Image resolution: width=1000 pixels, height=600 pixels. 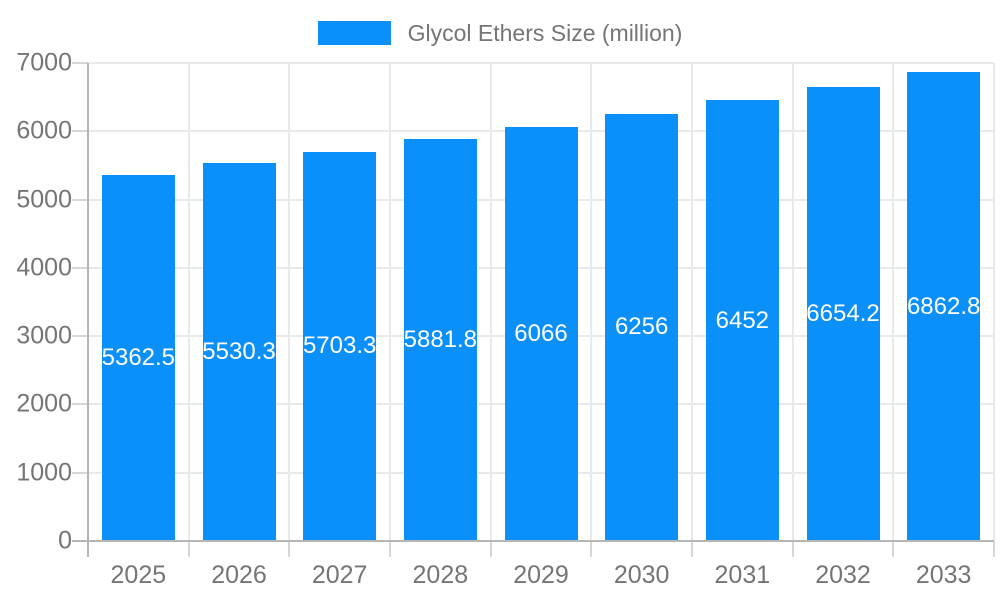 What do you see at coordinates (541, 63) in the screenshot?
I see `gridline-horizontal` at bounding box center [541, 63].